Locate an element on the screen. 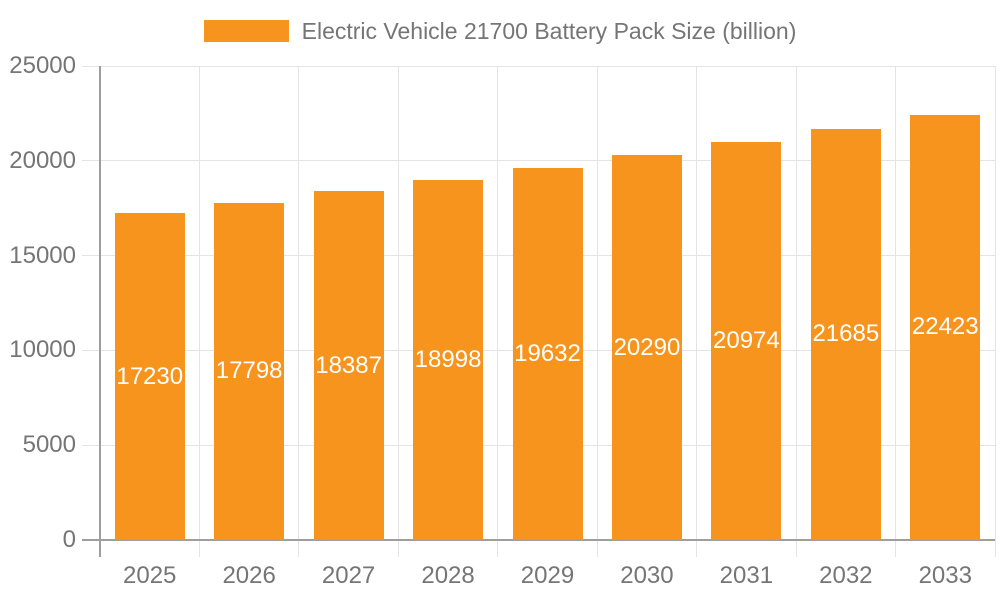 Image resolution: width=1000 pixels, height=600 pixels. bar-2029: 19632 is located at coordinates (547, 353).